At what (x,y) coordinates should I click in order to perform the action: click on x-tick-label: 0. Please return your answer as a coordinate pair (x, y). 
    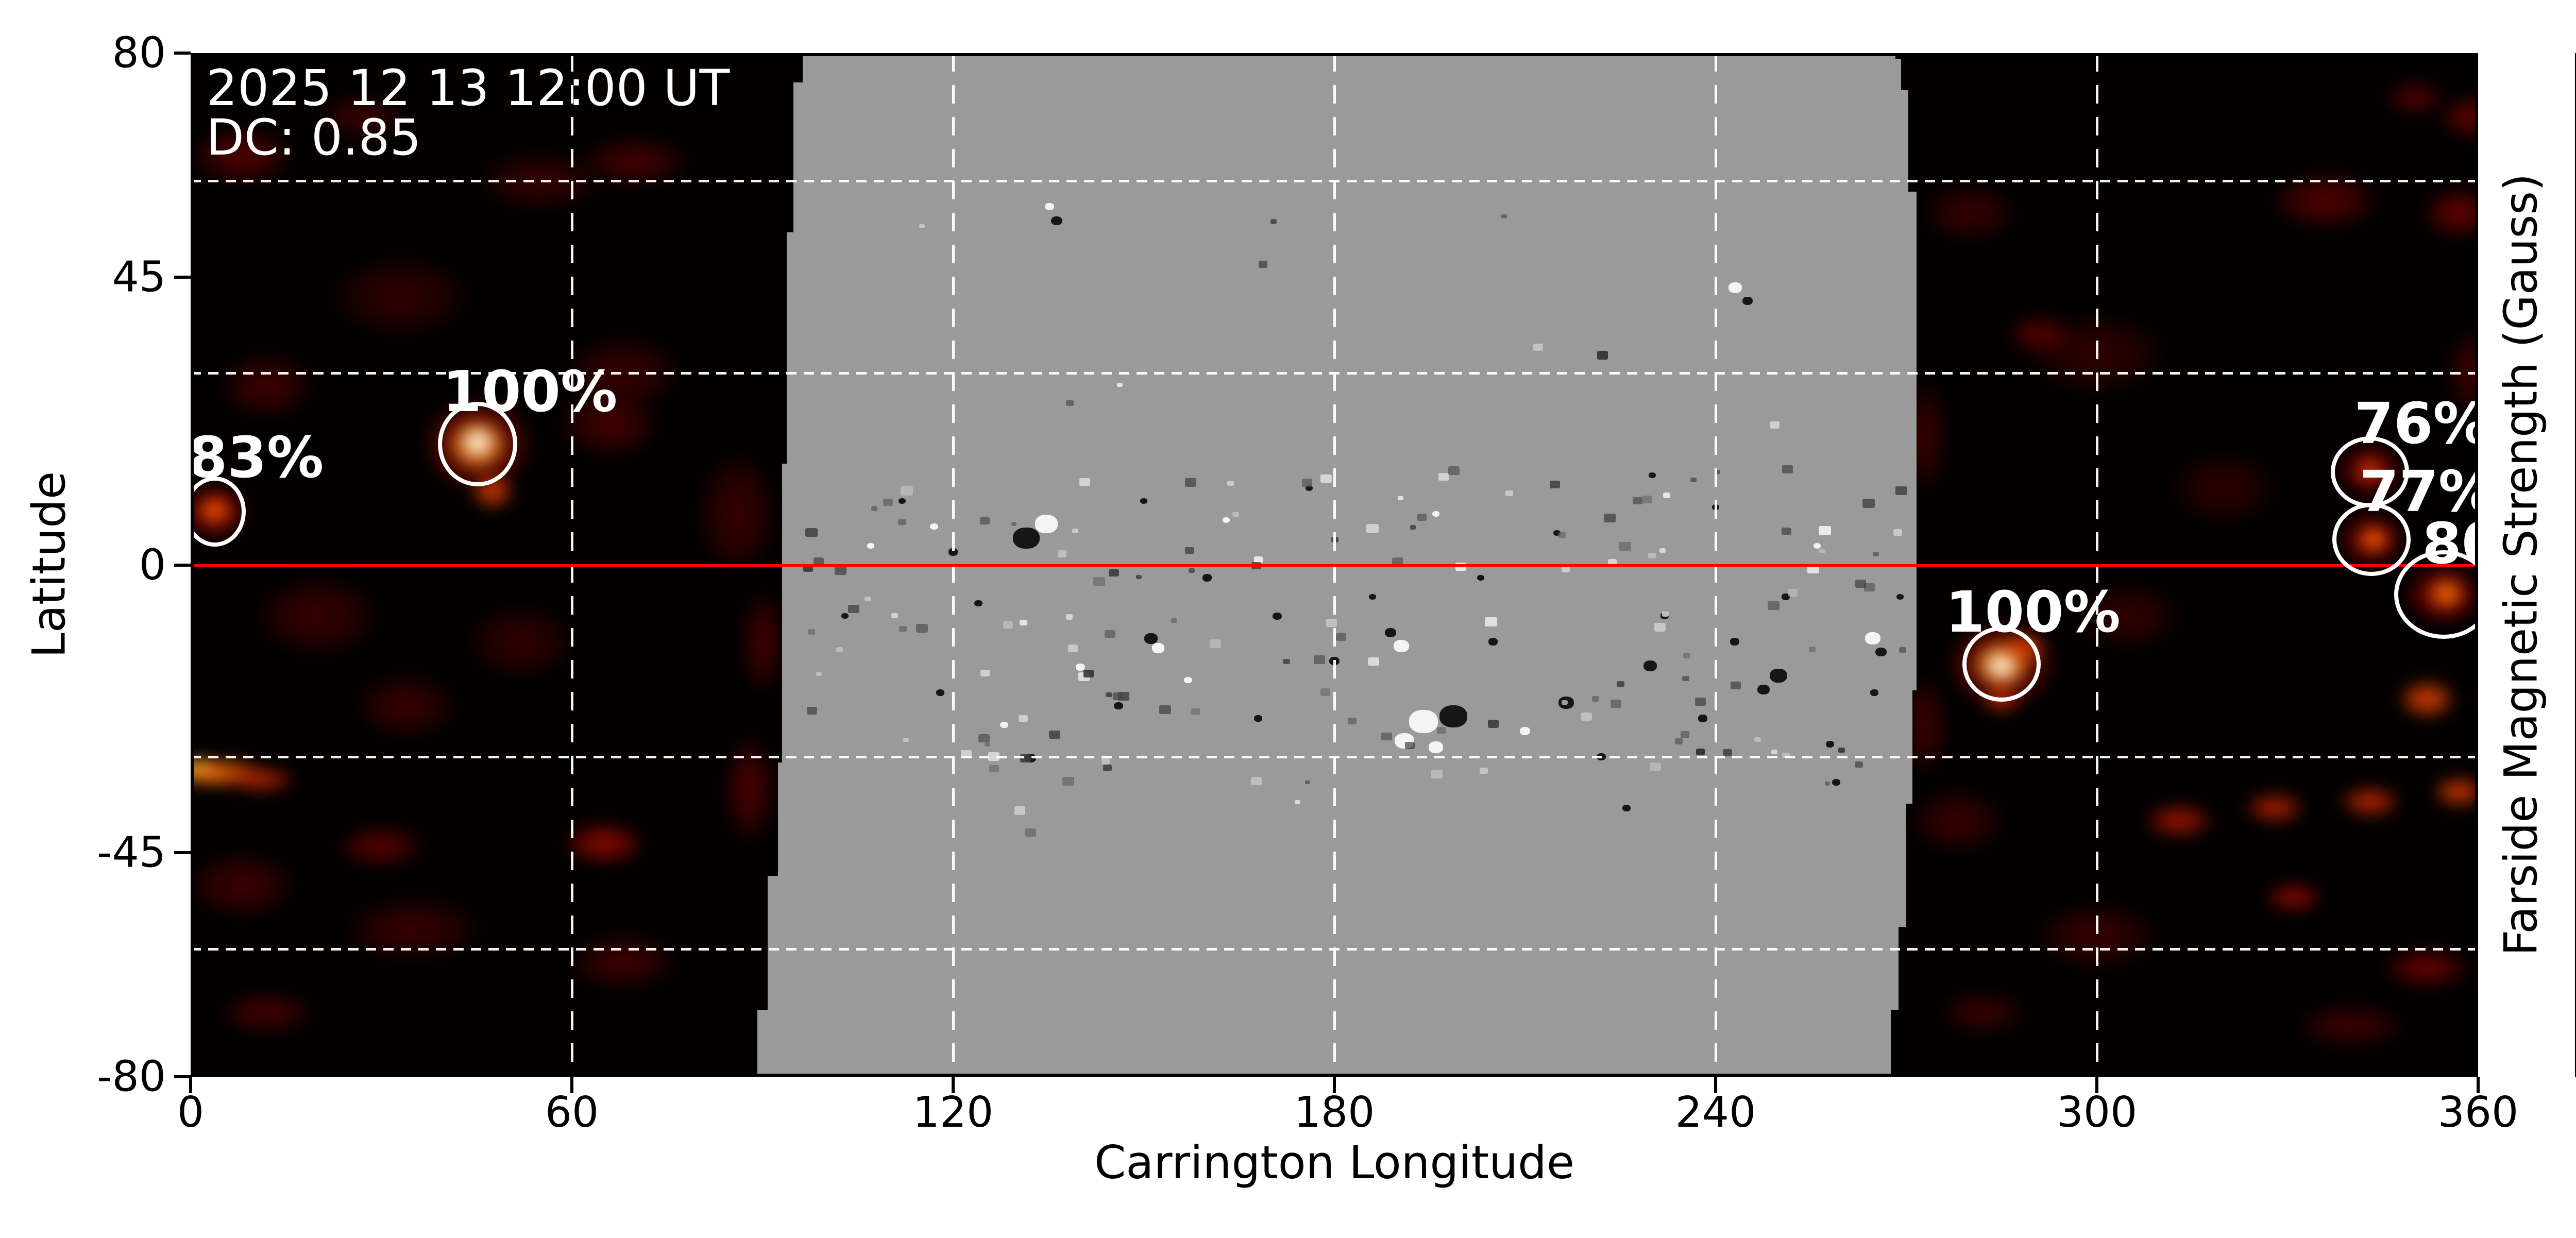
    Looking at the image, I should click on (191, 1112).